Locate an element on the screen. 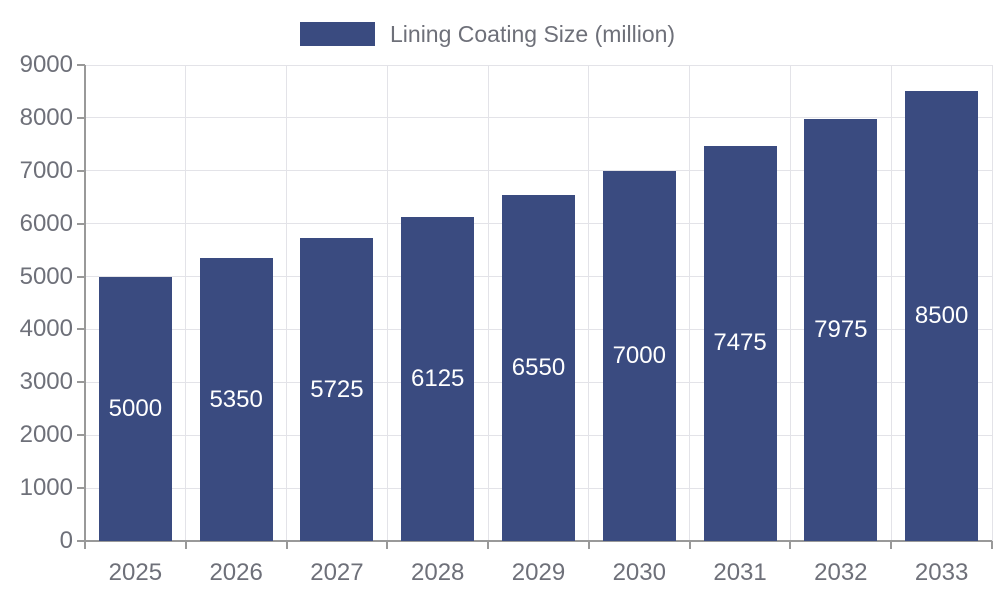 This screenshot has height=600, width=1000. bar-value-label: 6550 is located at coordinates (538, 367).